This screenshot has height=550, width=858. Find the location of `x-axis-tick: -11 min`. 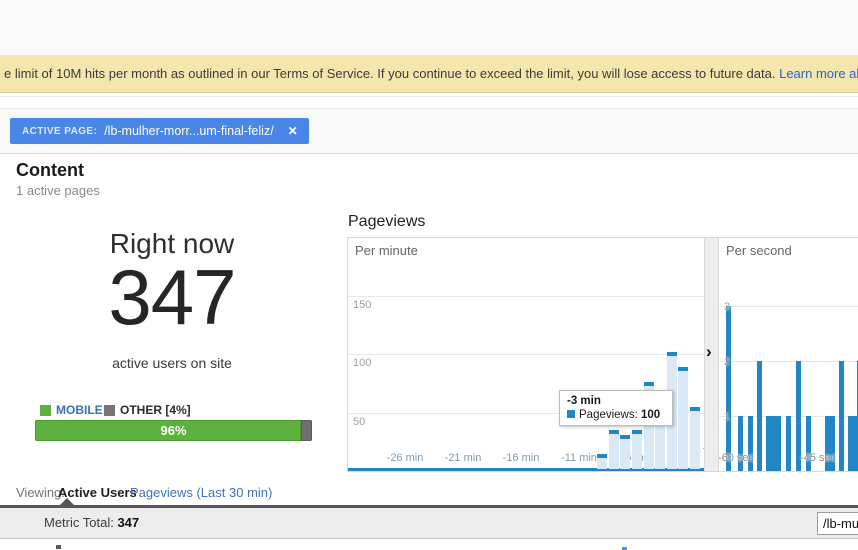

x-axis-tick: -11 min is located at coordinates (579, 458).